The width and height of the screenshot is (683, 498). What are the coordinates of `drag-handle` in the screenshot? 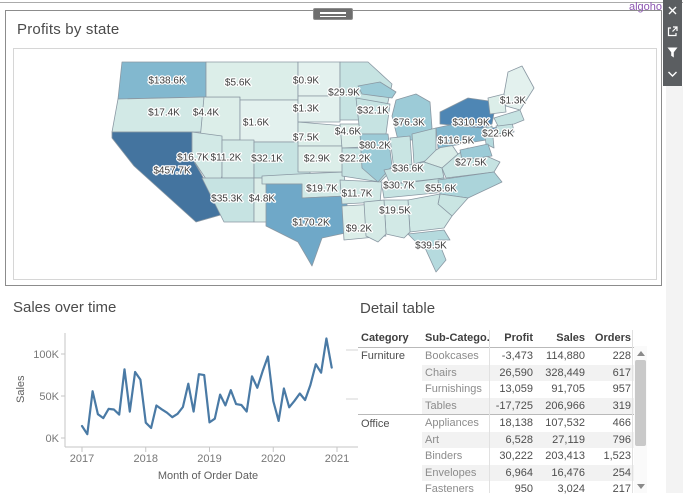 It's located at (333, 14).